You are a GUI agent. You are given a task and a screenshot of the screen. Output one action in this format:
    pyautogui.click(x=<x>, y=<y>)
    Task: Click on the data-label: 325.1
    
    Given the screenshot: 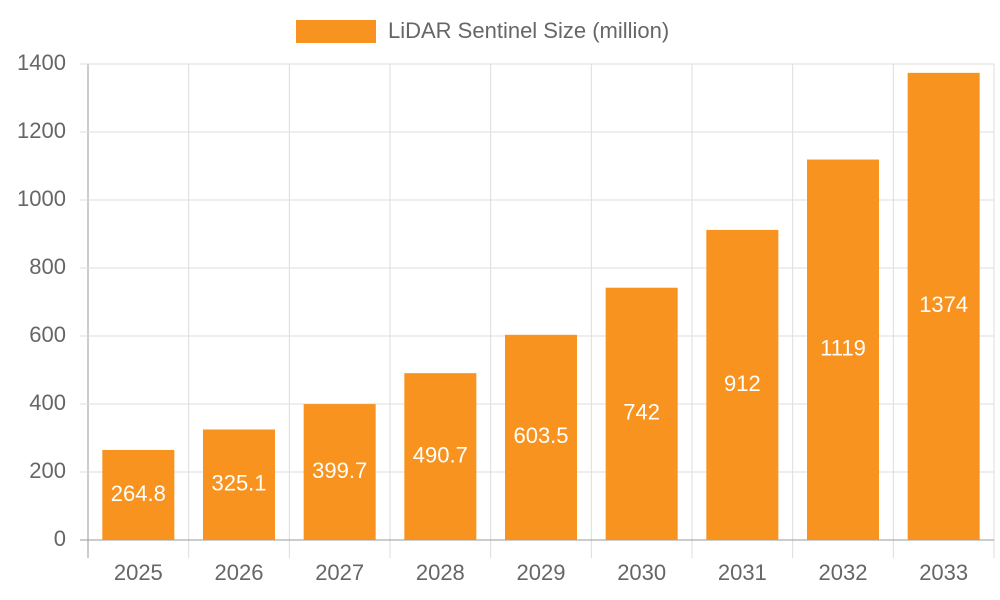 What is the action you would take?
    pyautogui.click(x=238, y=483)
    